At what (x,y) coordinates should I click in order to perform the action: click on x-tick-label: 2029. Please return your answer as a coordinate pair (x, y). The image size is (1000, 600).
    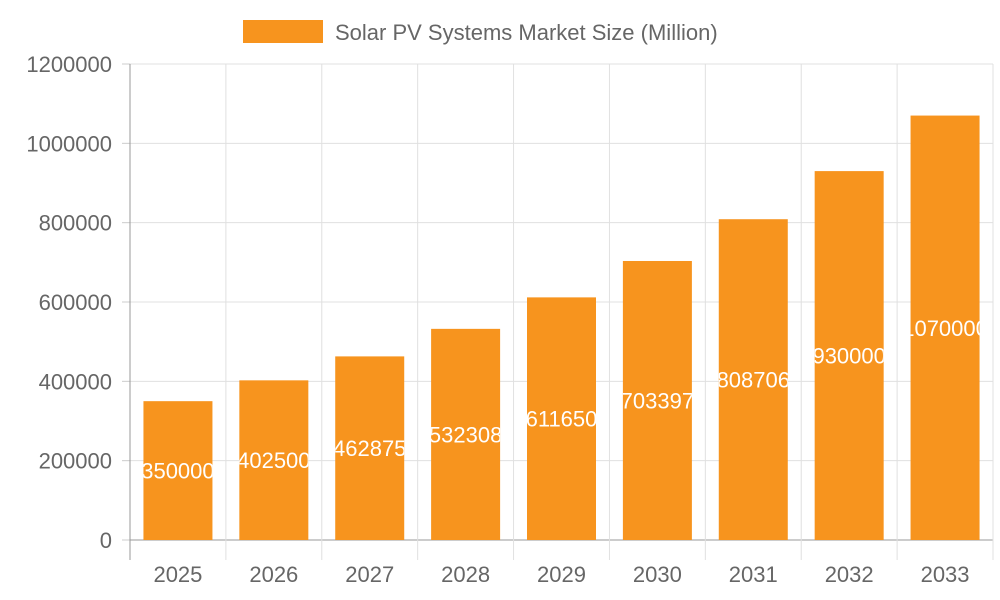
    Looking at the image, I should click on (561, 574).